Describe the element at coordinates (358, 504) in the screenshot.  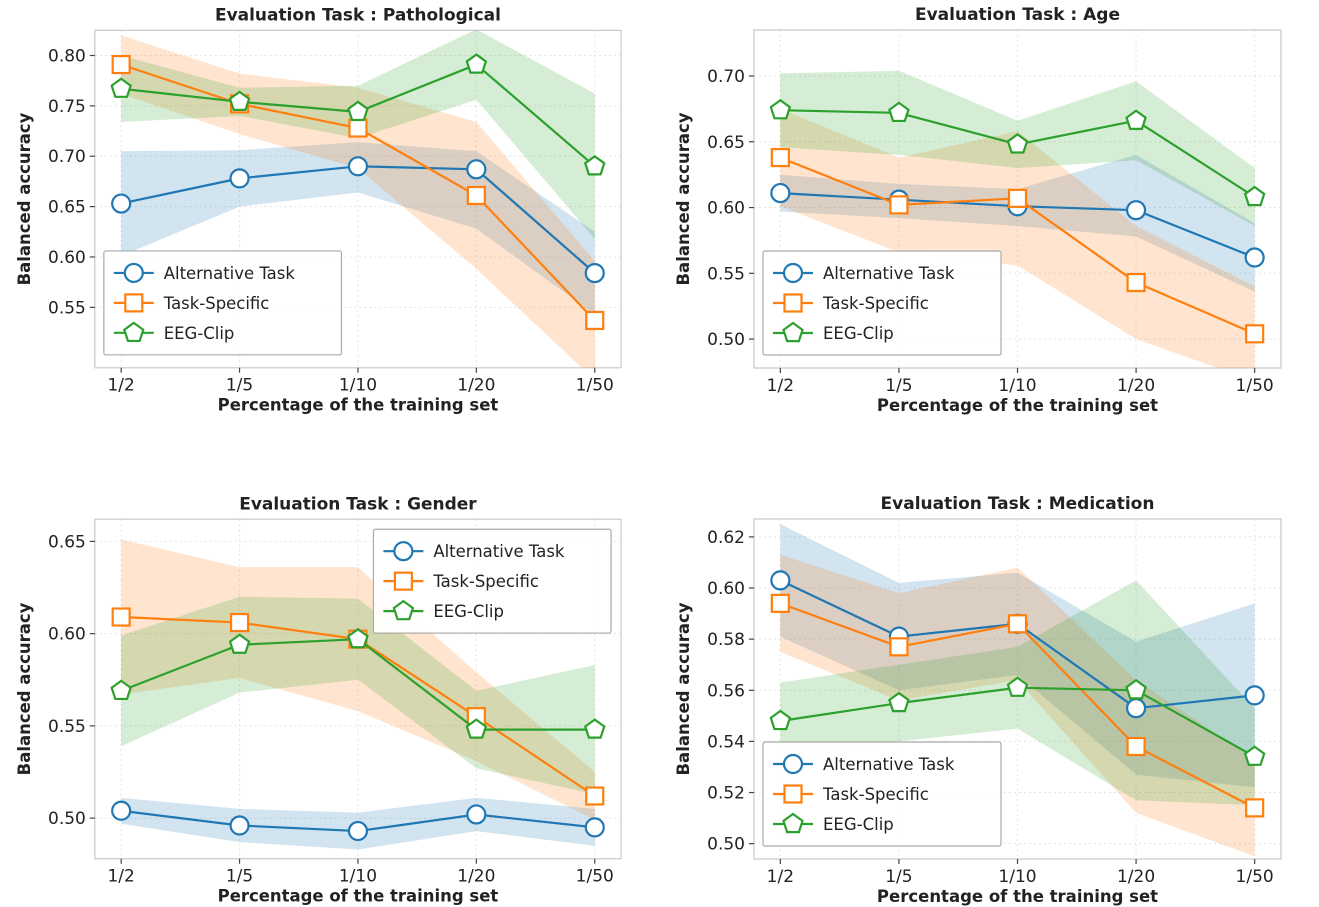
I see `chart-title: Evaluation Task : Gender` at that location.